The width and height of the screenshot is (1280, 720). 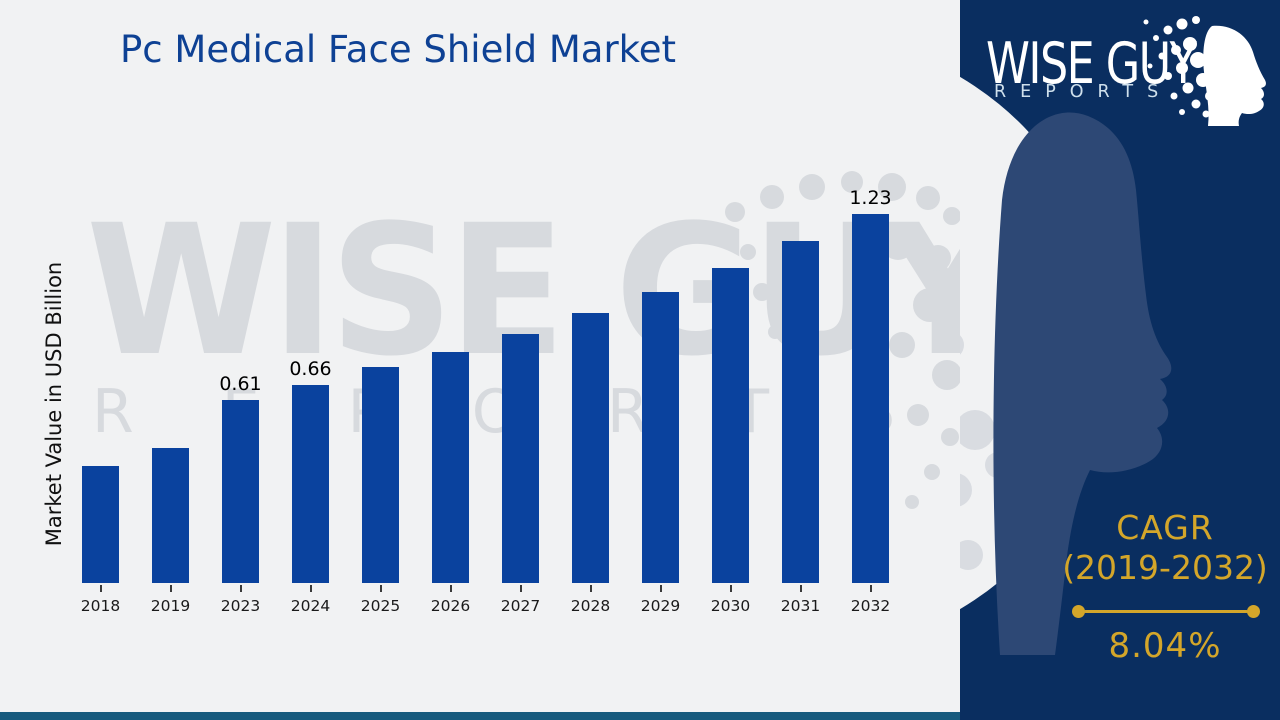 What do you see at coordinates (240, 384) in the screenshot?
I see `bar-value-label-2023: 0.61` at bounding box center [240, 384].